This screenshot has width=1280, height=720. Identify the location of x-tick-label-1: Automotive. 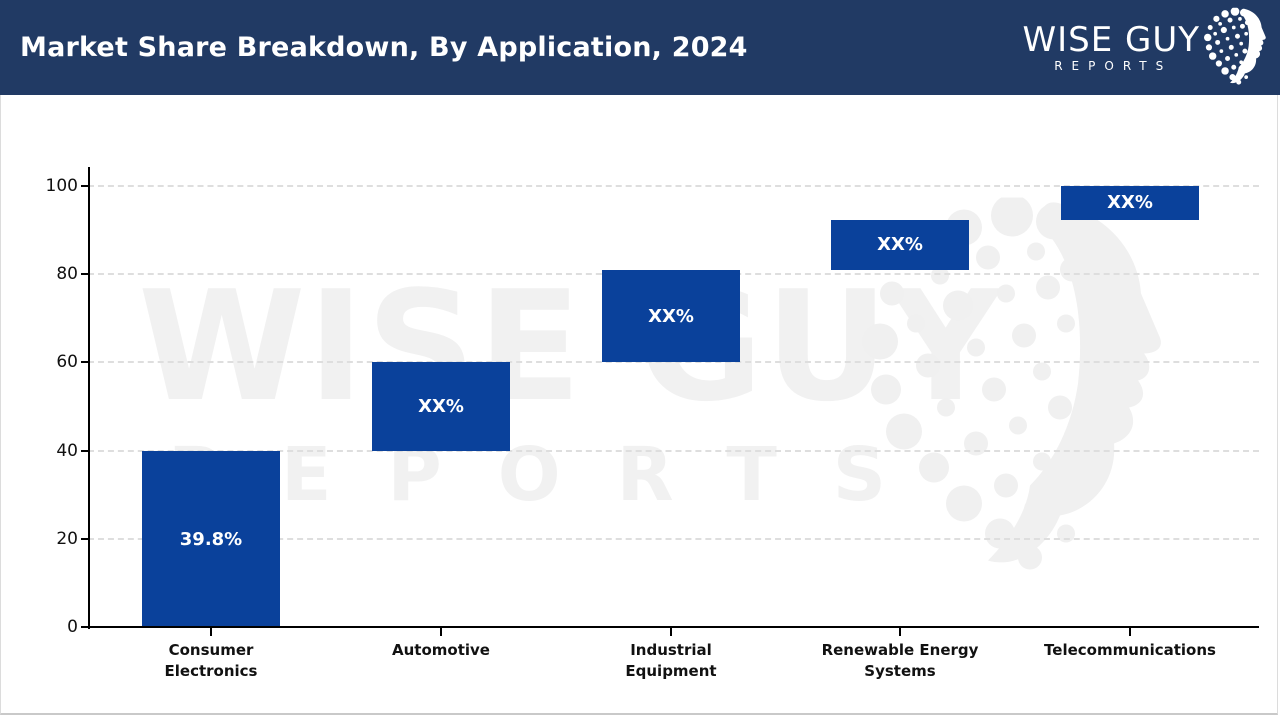
(441, 650).